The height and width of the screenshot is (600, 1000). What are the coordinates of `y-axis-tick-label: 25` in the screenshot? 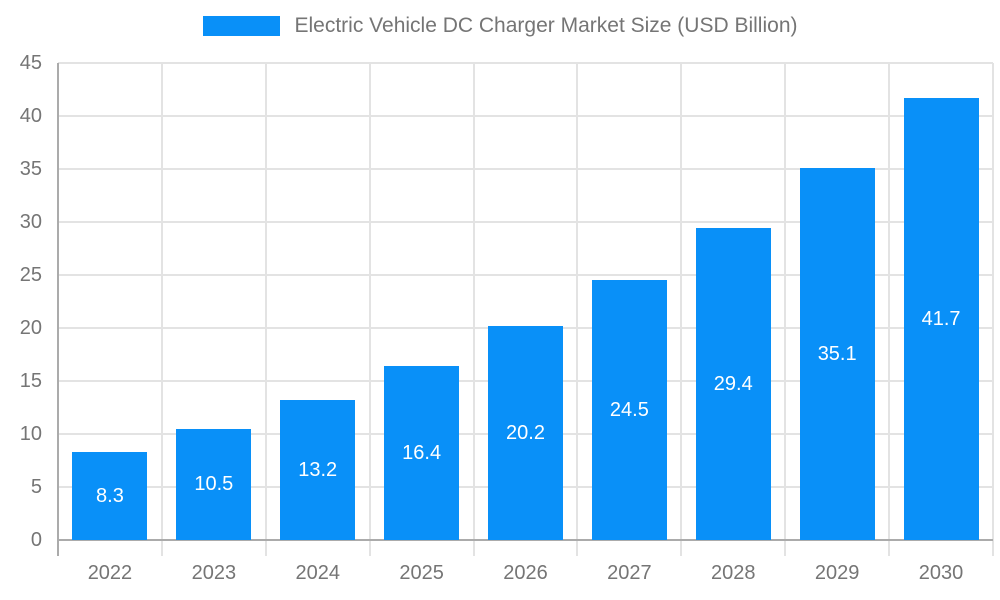 It's located at (30, 275).